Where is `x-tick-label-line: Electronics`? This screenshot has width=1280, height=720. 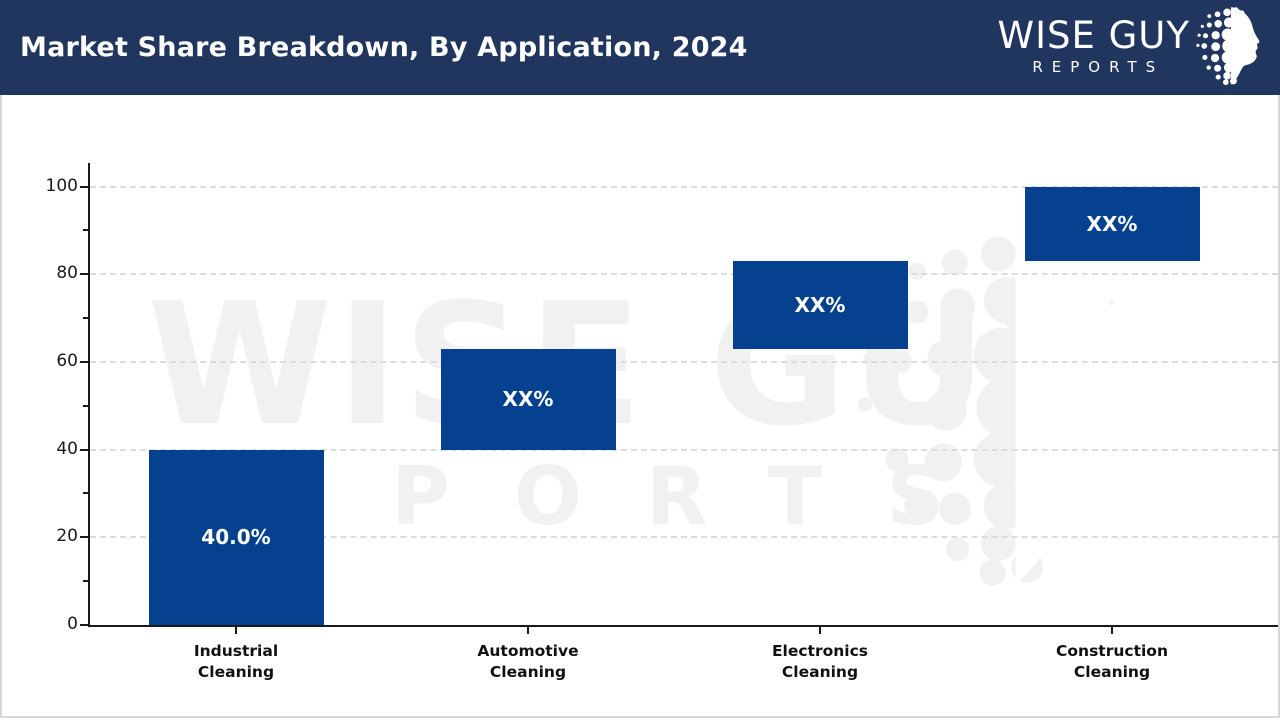 x-tick-label-line: Electronics is located at coordinates (820, 651).